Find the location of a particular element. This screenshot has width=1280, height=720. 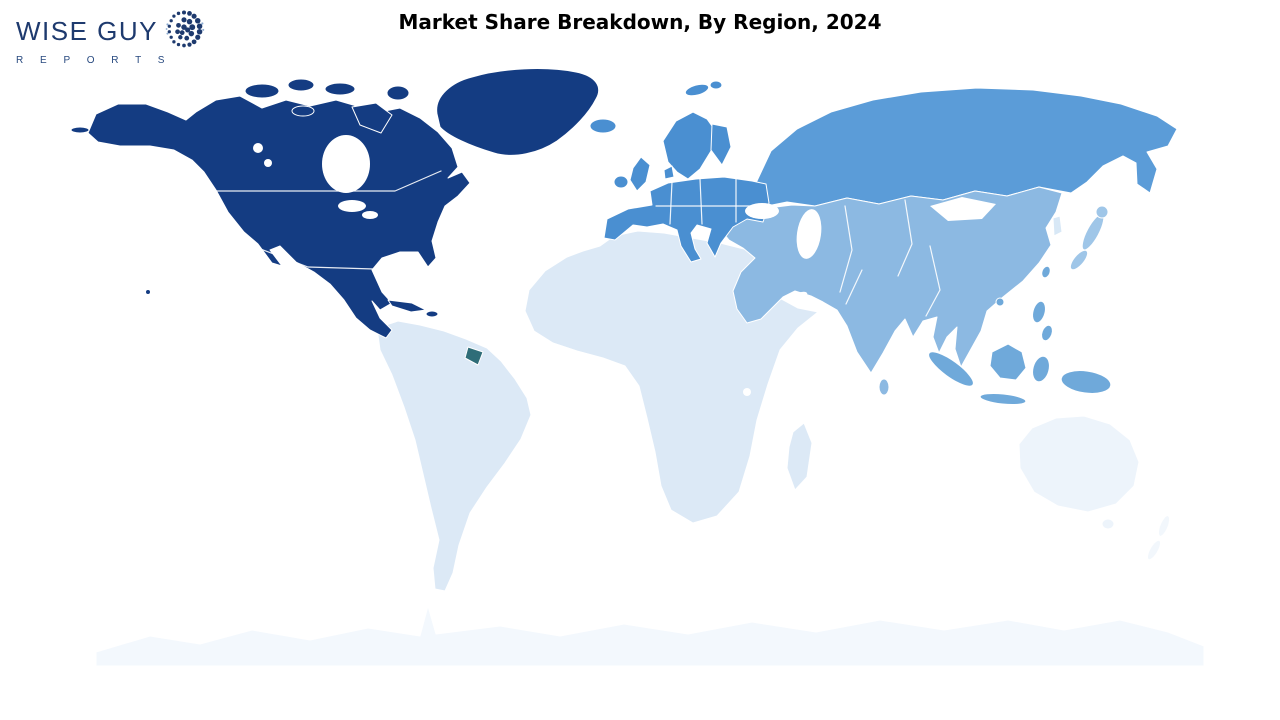

border-us-canada is located at coordinates (326, 181).